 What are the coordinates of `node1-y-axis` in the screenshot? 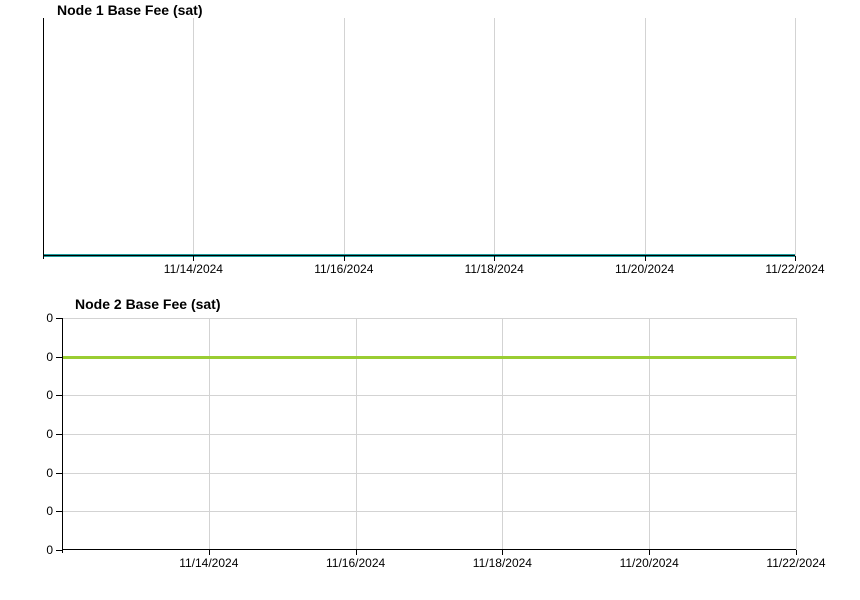 It's located at (43, 138).